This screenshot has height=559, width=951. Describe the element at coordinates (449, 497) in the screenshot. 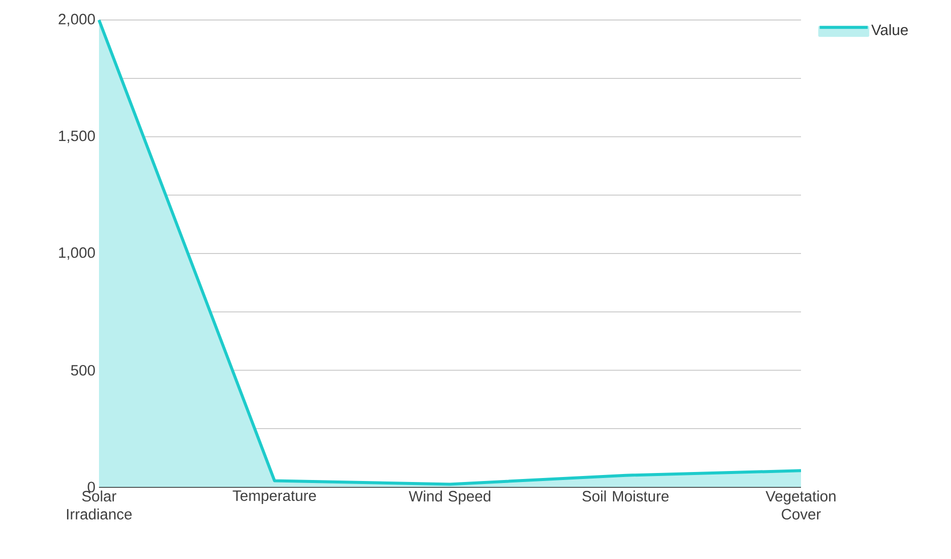

I see `x-tick-label: Wind Speed` at that location.